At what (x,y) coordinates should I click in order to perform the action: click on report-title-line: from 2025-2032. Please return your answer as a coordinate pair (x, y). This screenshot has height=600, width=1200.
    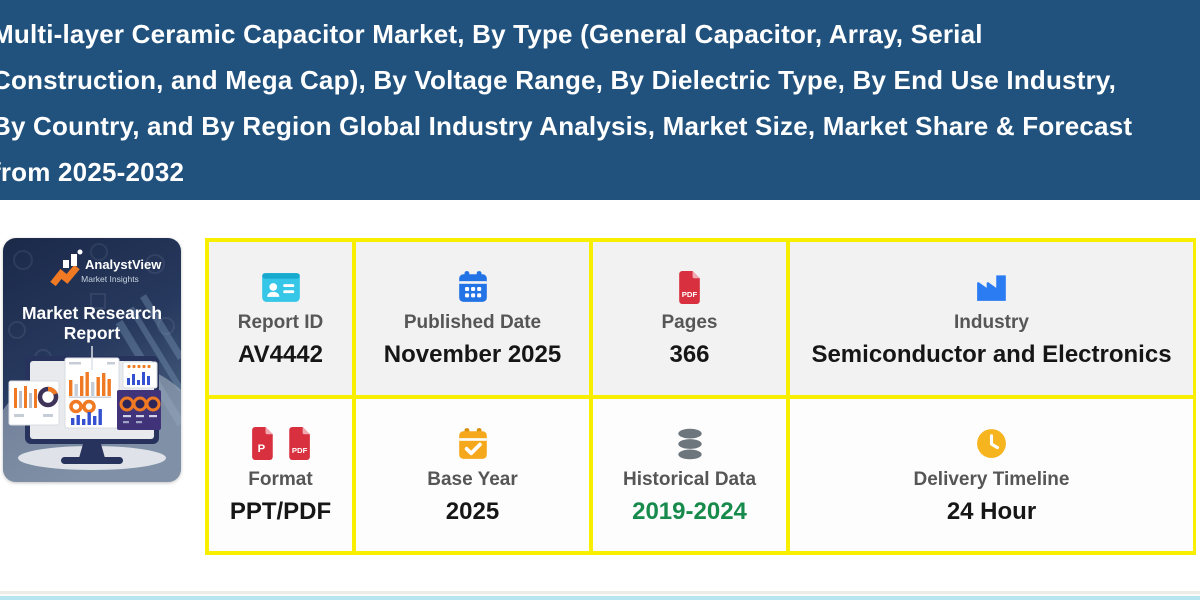
    Looking at the image, I should click on (92, 172).